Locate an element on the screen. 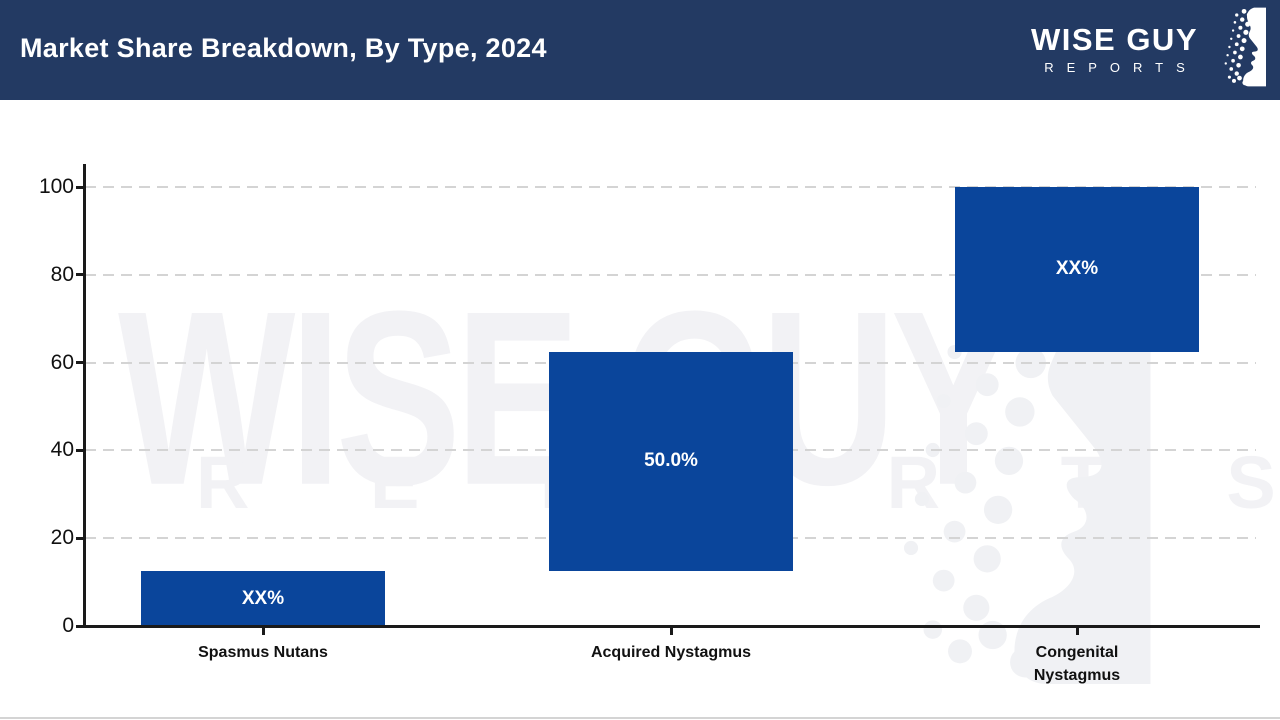 The height and width of the screenshot is (720, 1280). category-label-line: Nystagmus is located at coordinates (1077, 675).